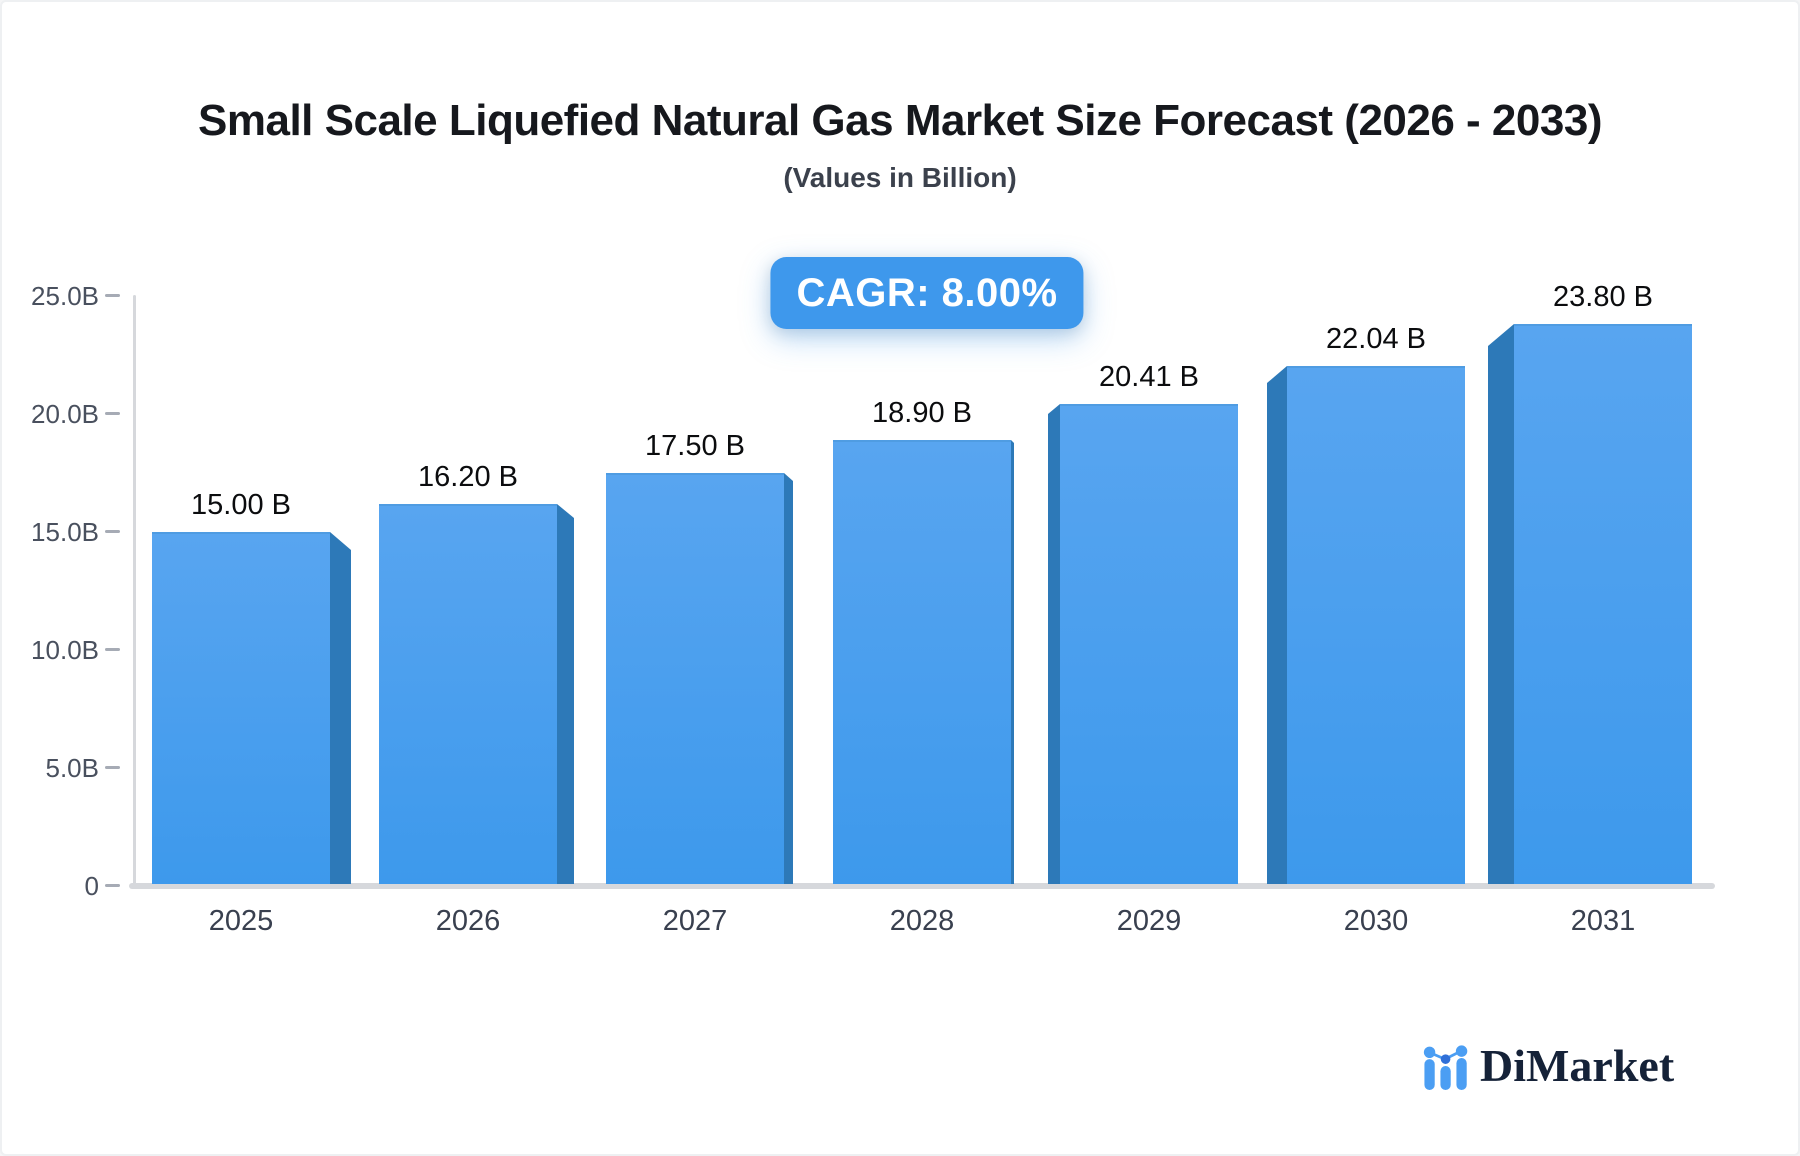 The width and height of the screenshot is (1800, 1156). Describe the element at coordinates (1603, 921) in the screenshot. I see `x-axis-label: 2031` at that location.